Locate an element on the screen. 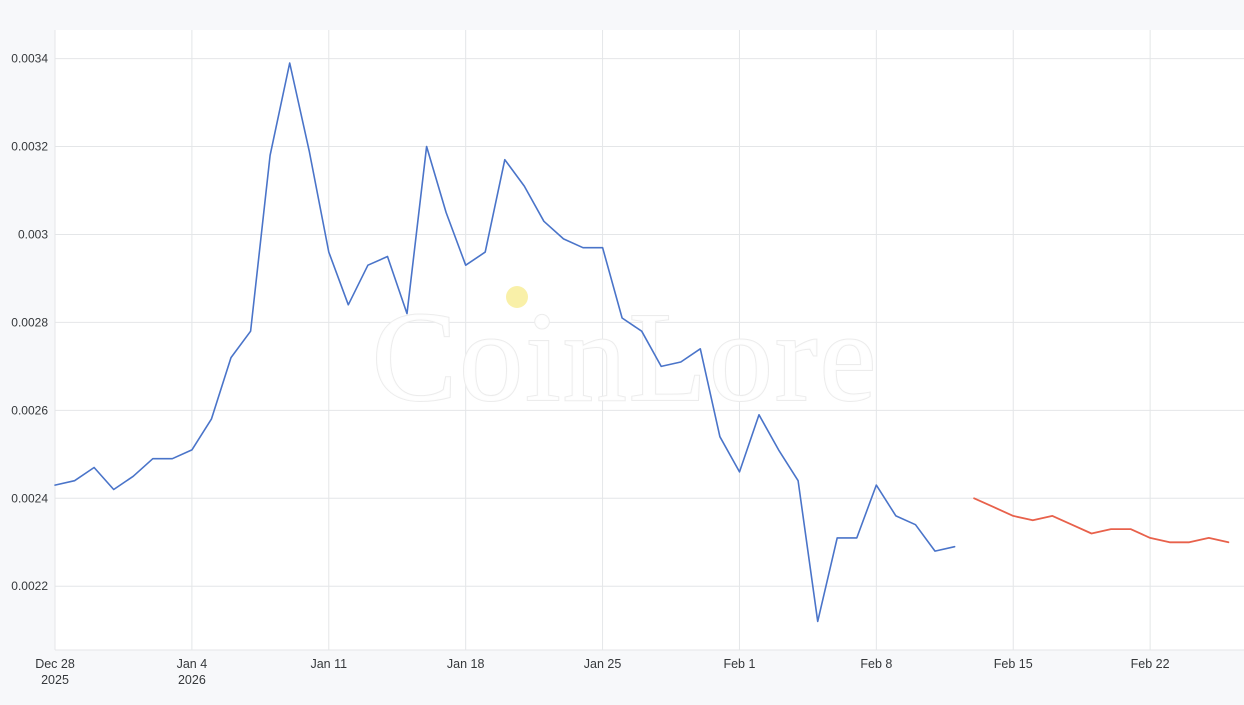 This screenshot has height=705, width=1244. y-tick-label: 0.0022 is located at coordinates (29, 586).